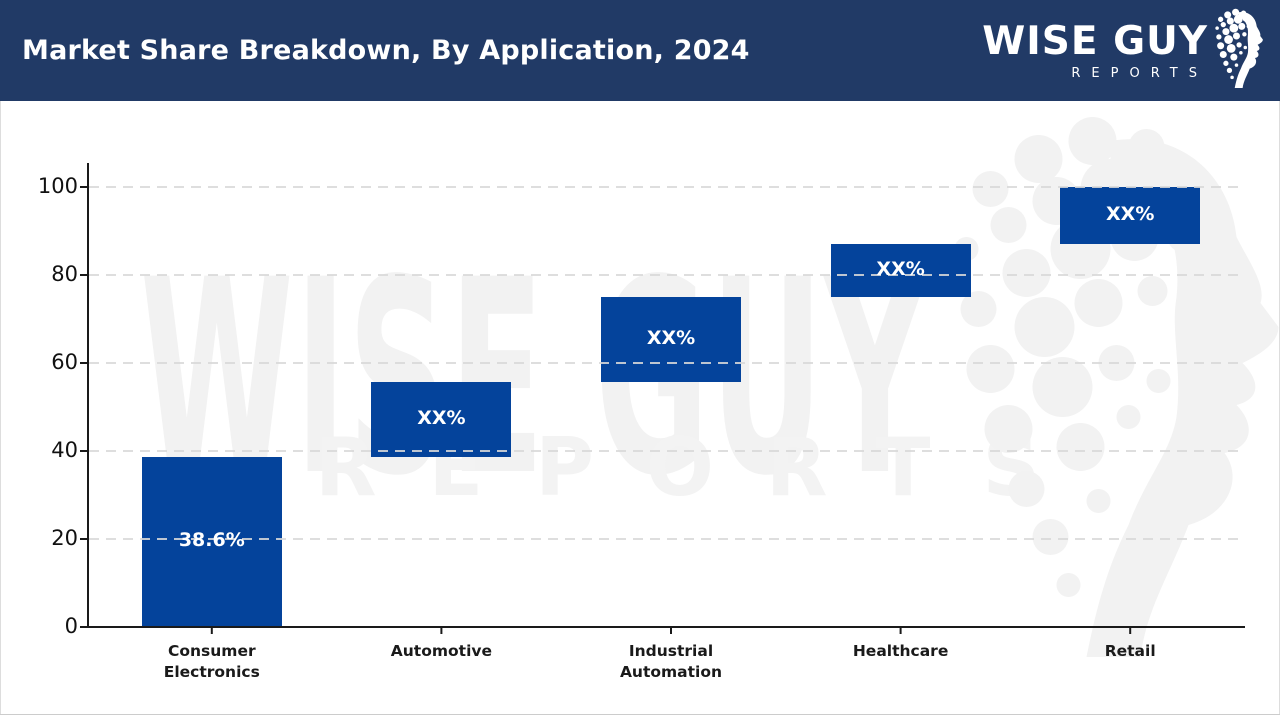  I want to click on y-tick-label-100: 100, so click(57, 186).